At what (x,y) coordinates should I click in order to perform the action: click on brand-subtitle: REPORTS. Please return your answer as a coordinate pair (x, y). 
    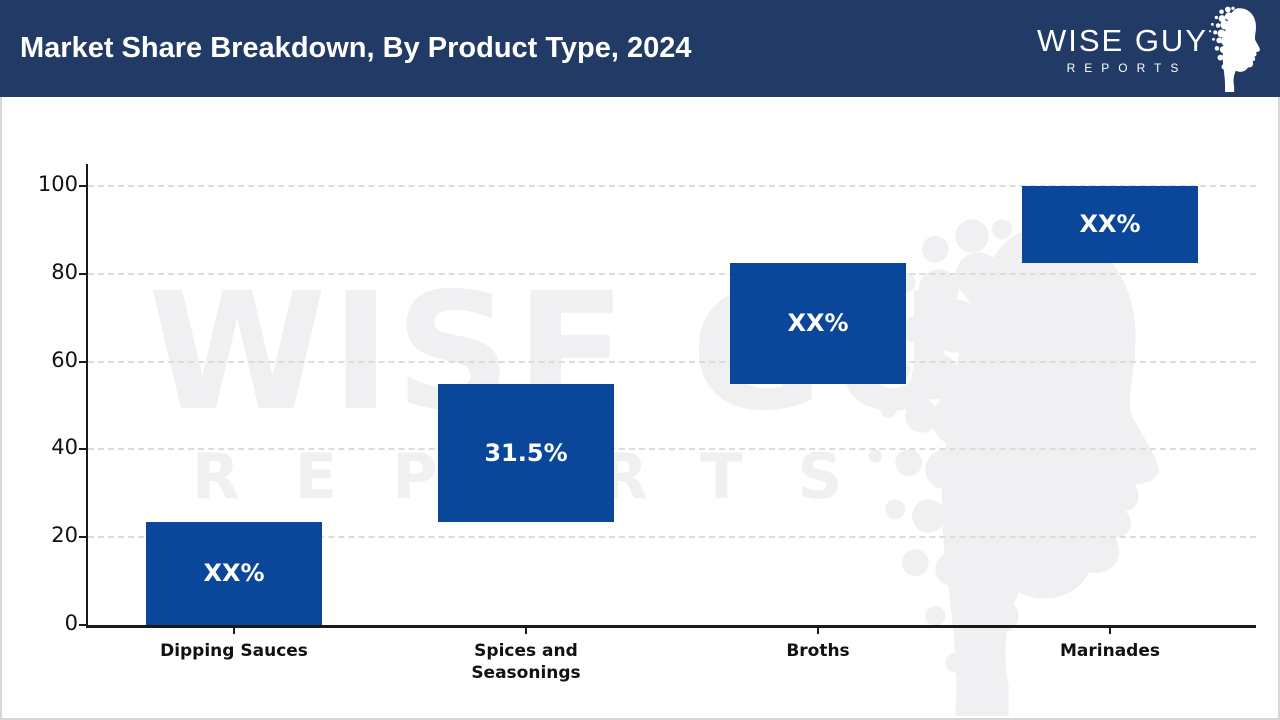
    Looking at the image, I should click on (1127, 68).